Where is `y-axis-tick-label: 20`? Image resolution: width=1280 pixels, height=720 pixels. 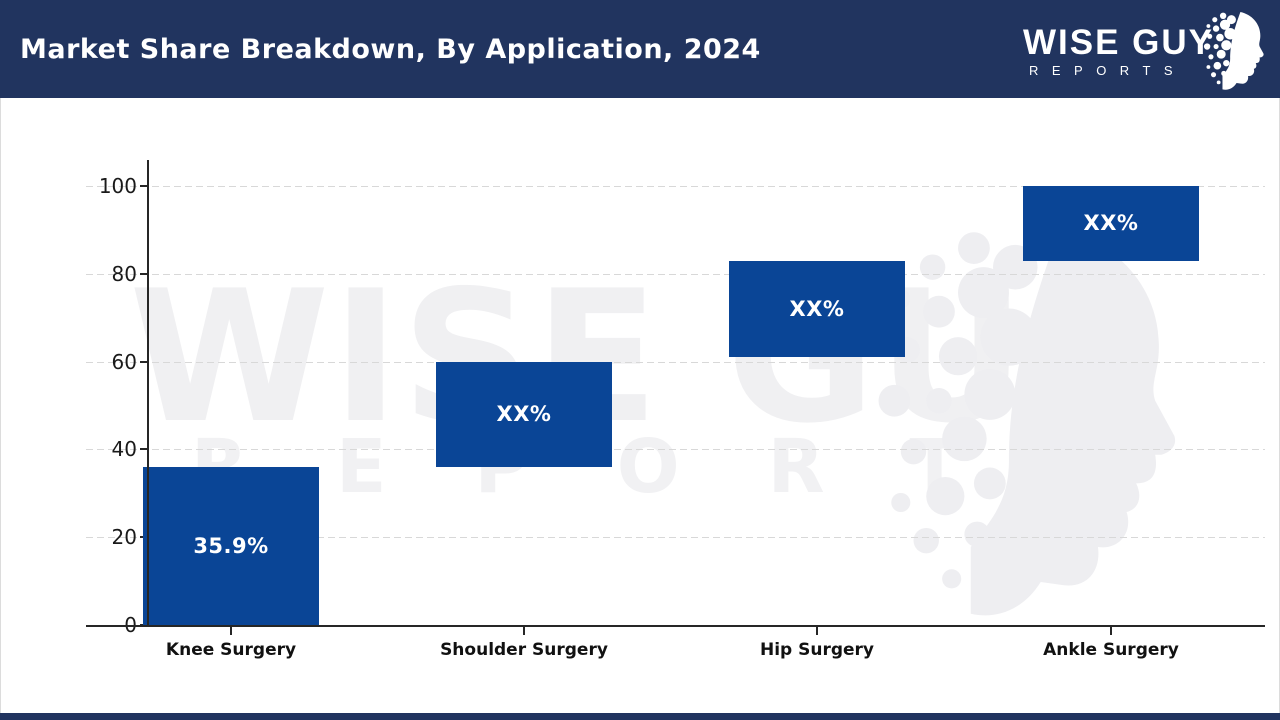
y-axis-tick-label: 20 is located at coordinates (124, 537).